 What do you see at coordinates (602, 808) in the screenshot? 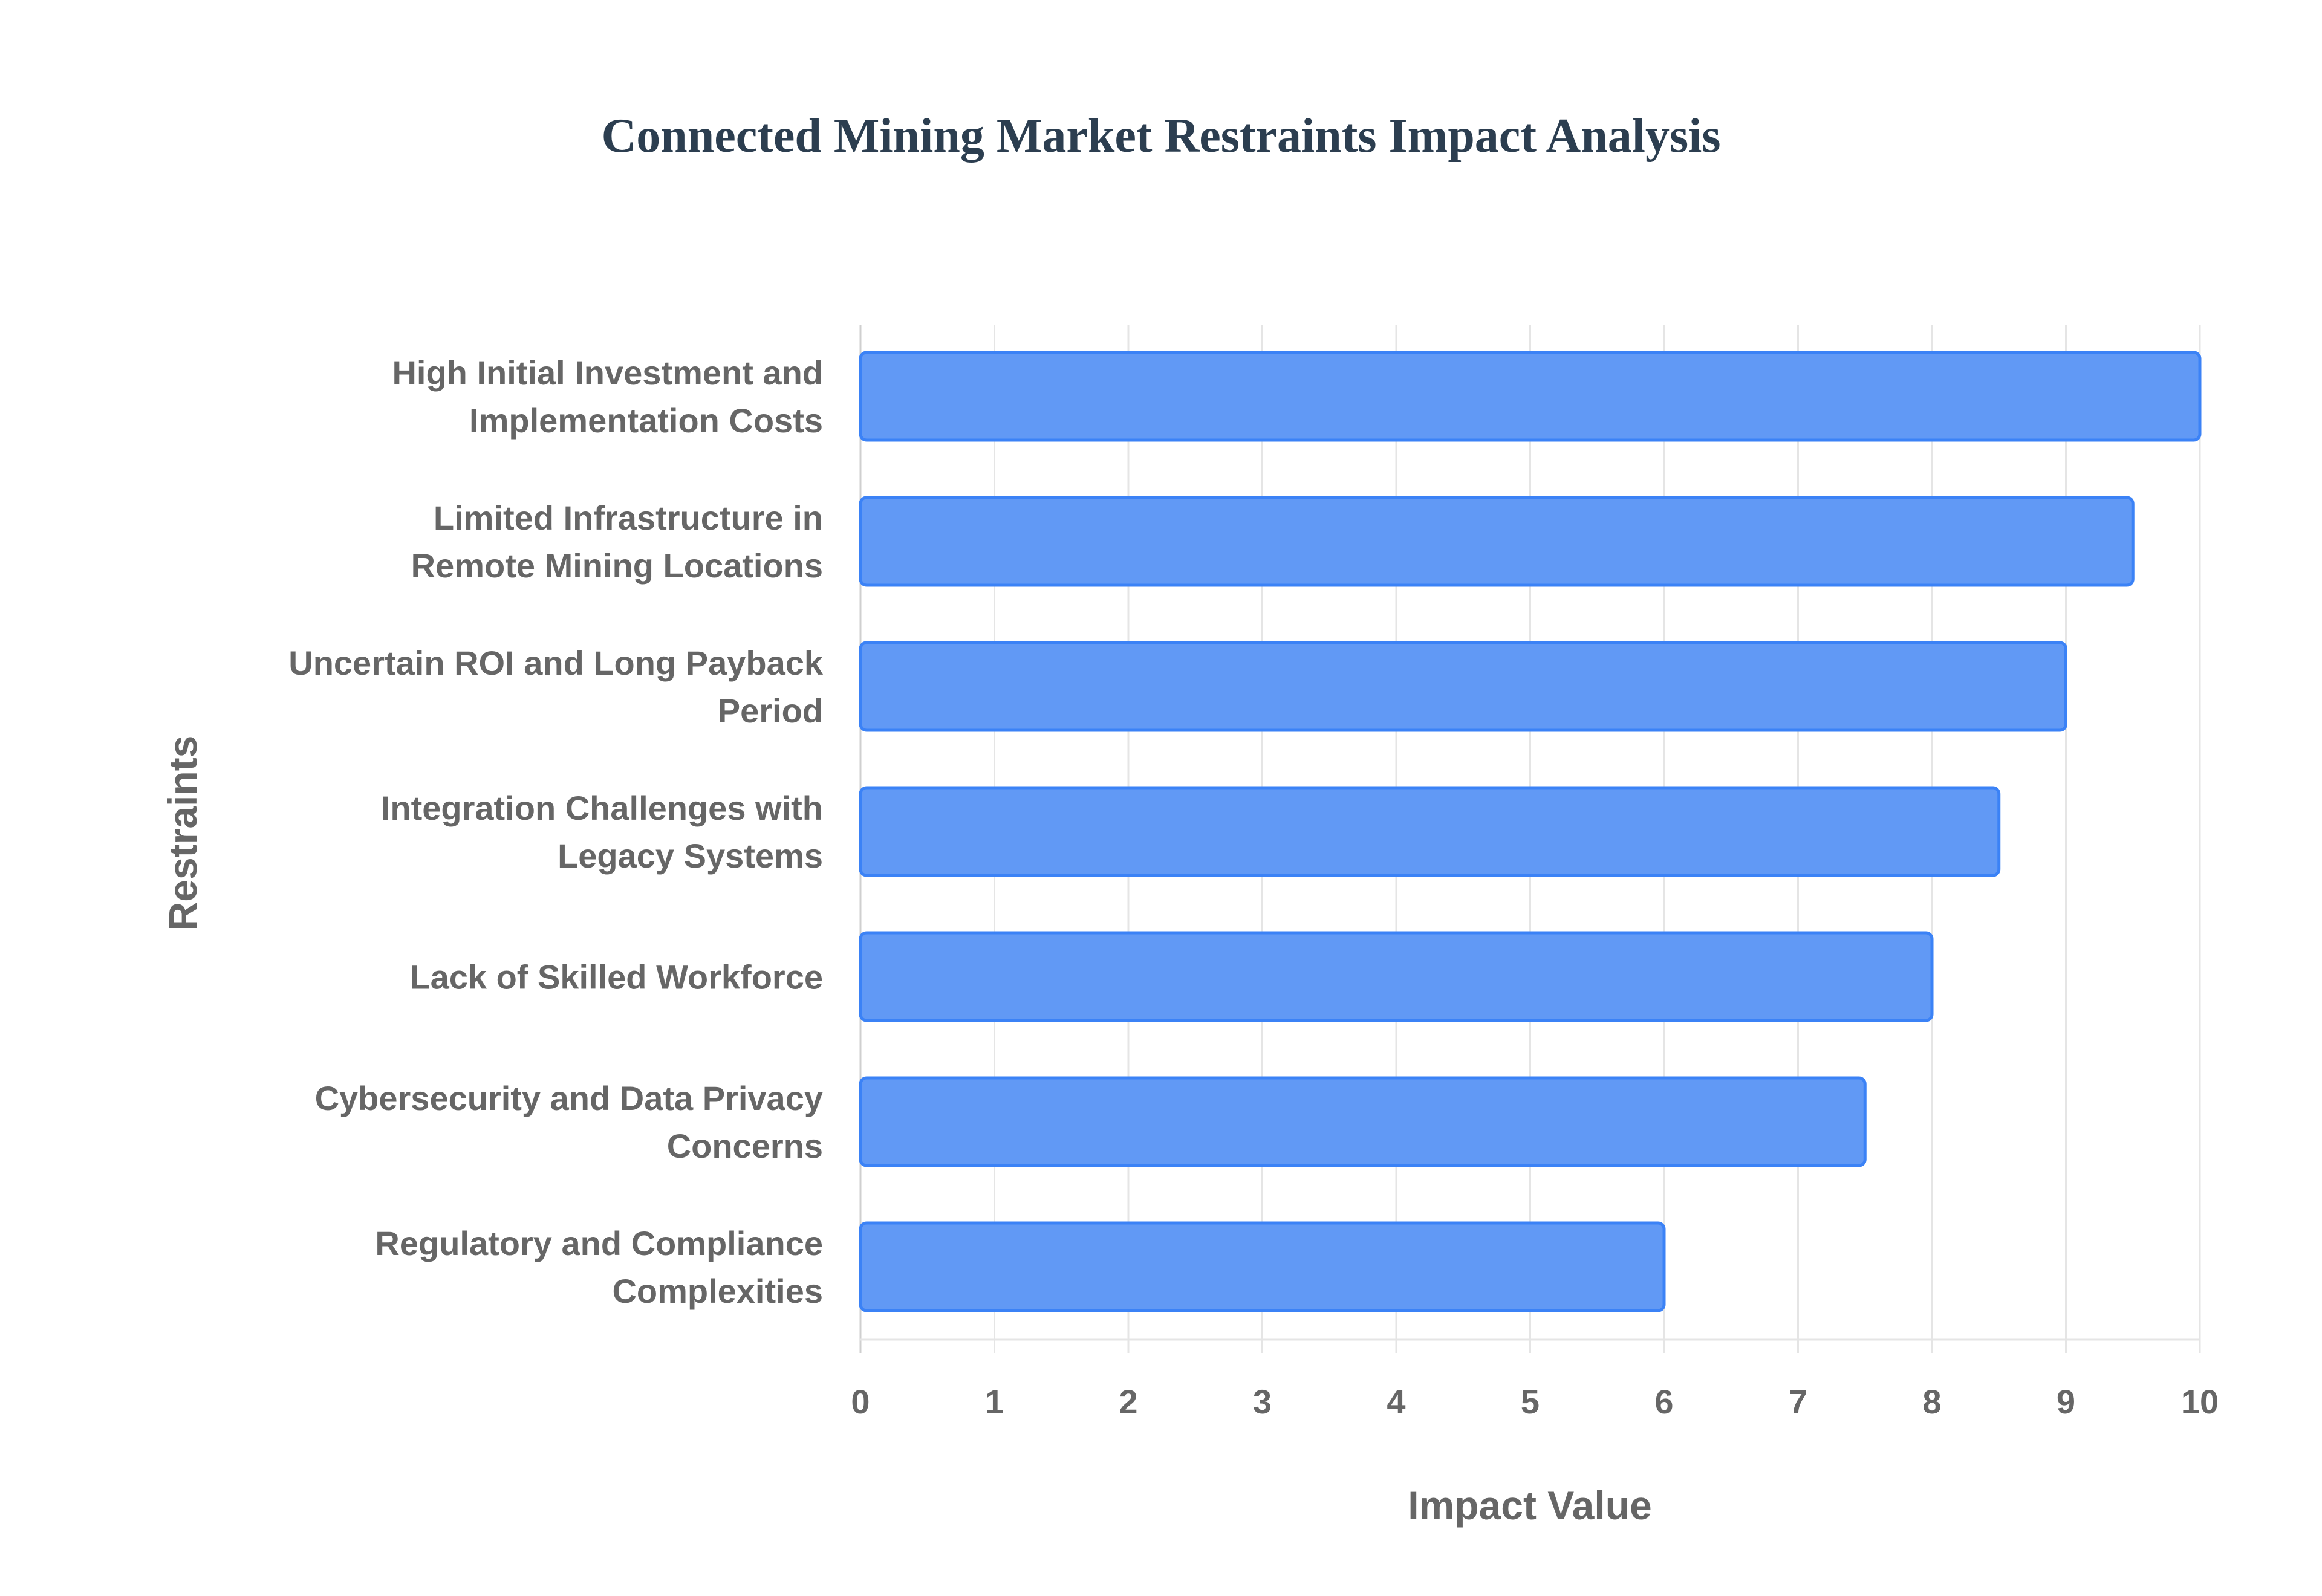
I see `category-label: Integration Challenges with` at bounding box center [602, 808].